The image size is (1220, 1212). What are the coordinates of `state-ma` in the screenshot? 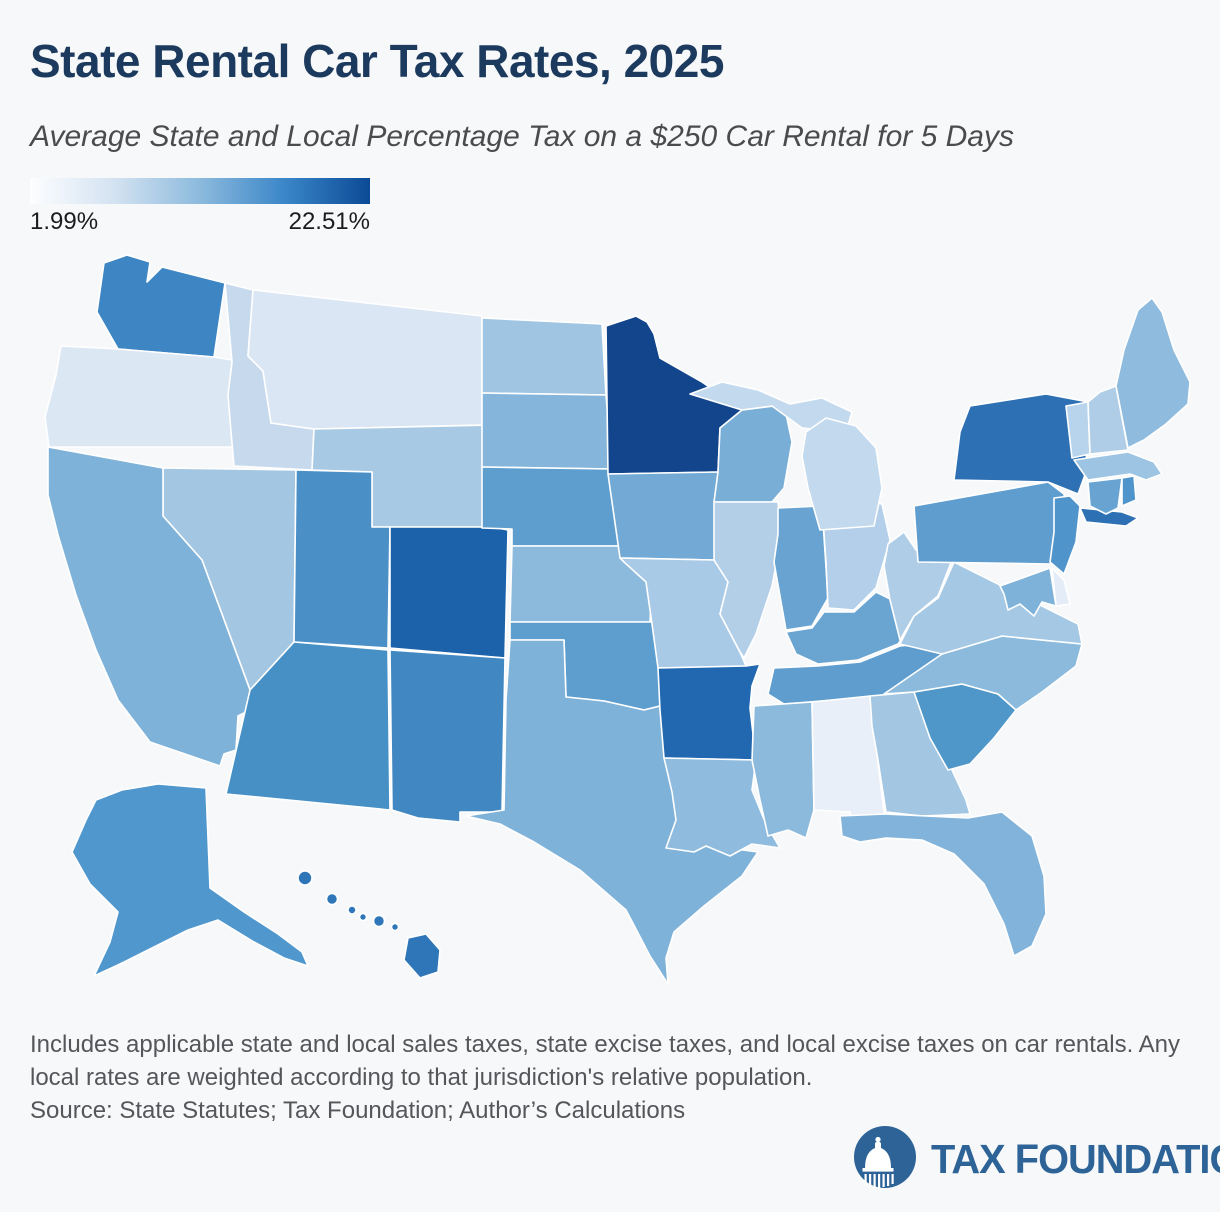 It's located at (1118, 466).